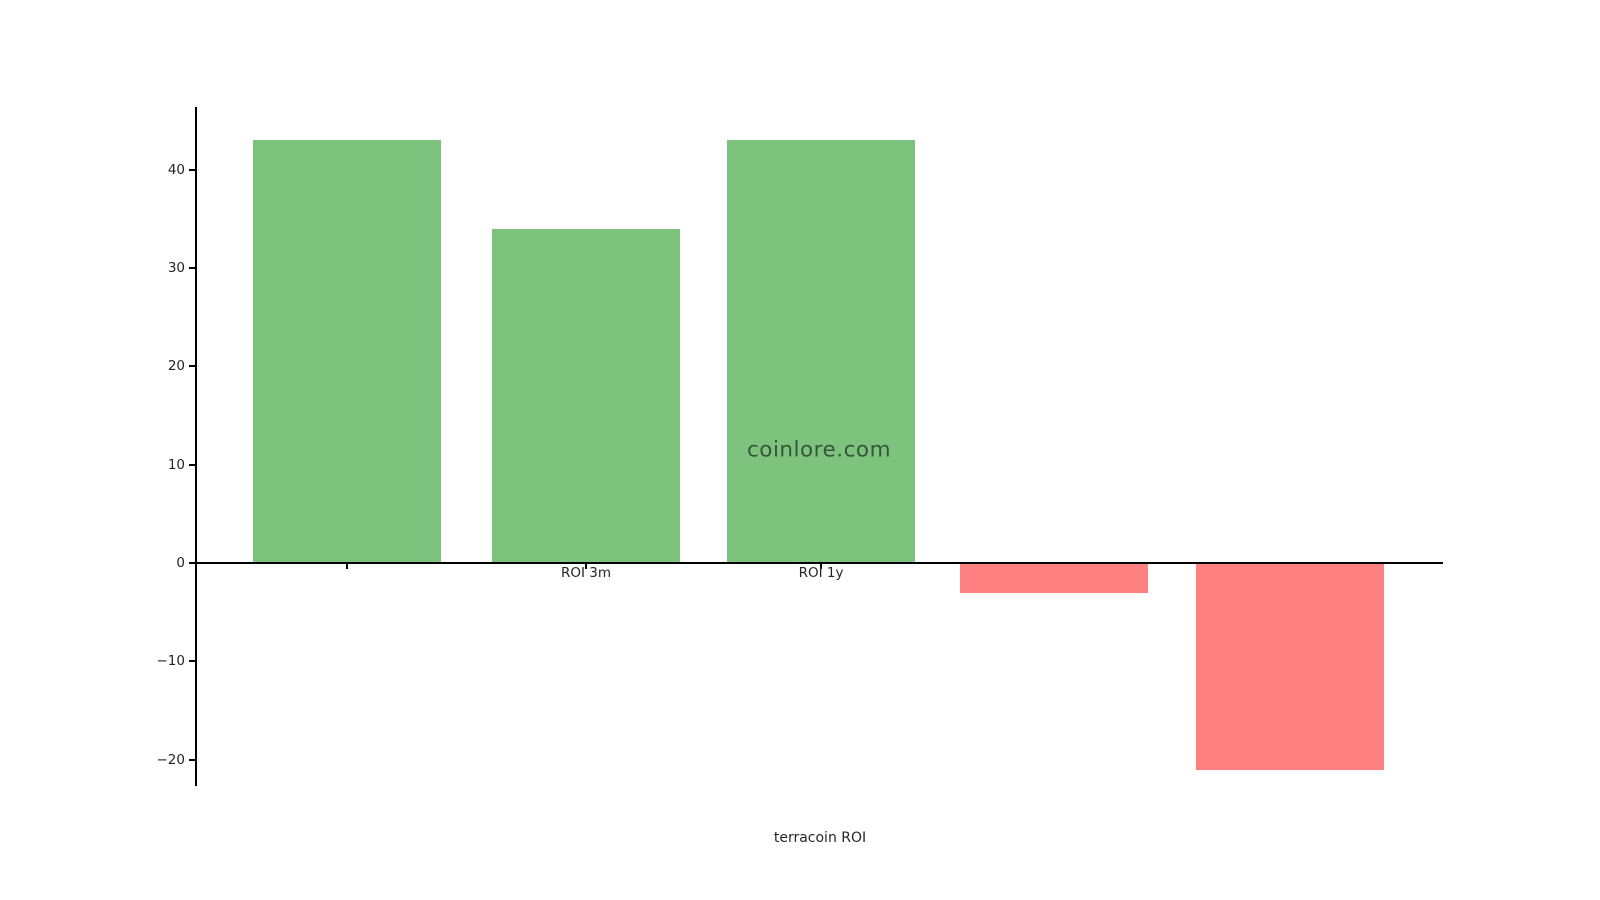 The height and width of the screenshot is (900, 1600). Describe the element at coordinates (586, 573) in the screenshot. I see `x-tick-label: ROI 3m` at that location.